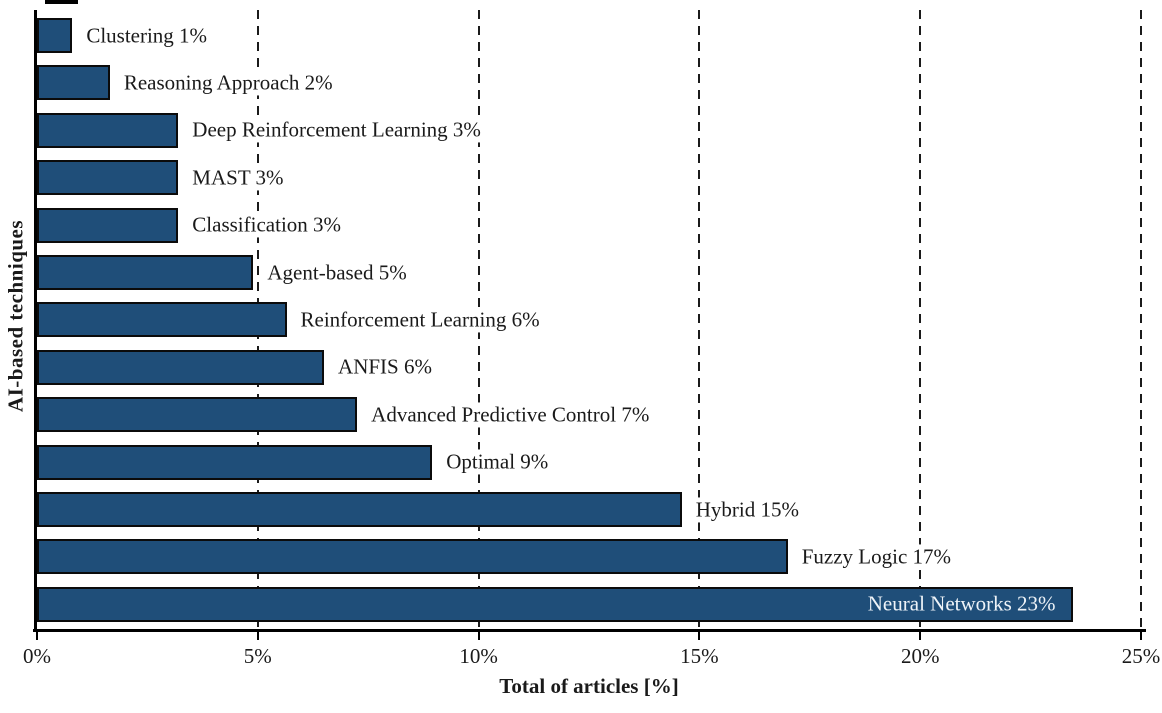 The width and height of the screenshot is (1162, 713). What do you see at coordinates (961, 603) in the screenshot?
I see `bar-label: Neural Networks 23%` at bounding box center [961, 603].